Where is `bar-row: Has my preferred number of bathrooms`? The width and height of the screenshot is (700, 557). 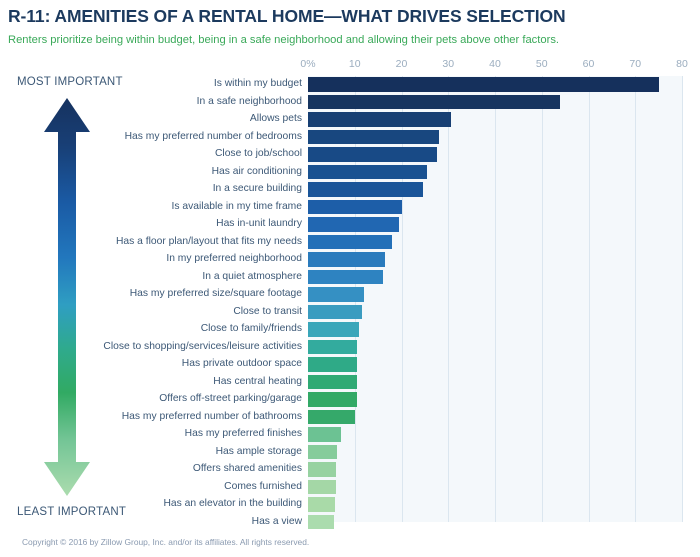
bar-row: Has my preferred number of bathrooms is located at coordinates (350, 418).